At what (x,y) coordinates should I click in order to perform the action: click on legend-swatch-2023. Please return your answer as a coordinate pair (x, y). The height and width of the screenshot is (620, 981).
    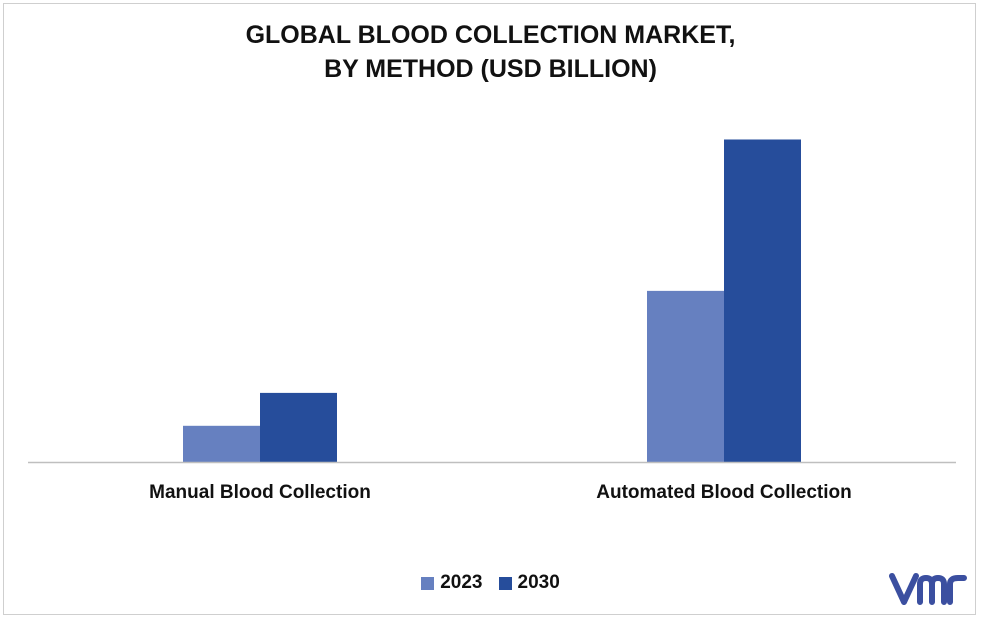
    Looking at the image, I should click on (428, 583).